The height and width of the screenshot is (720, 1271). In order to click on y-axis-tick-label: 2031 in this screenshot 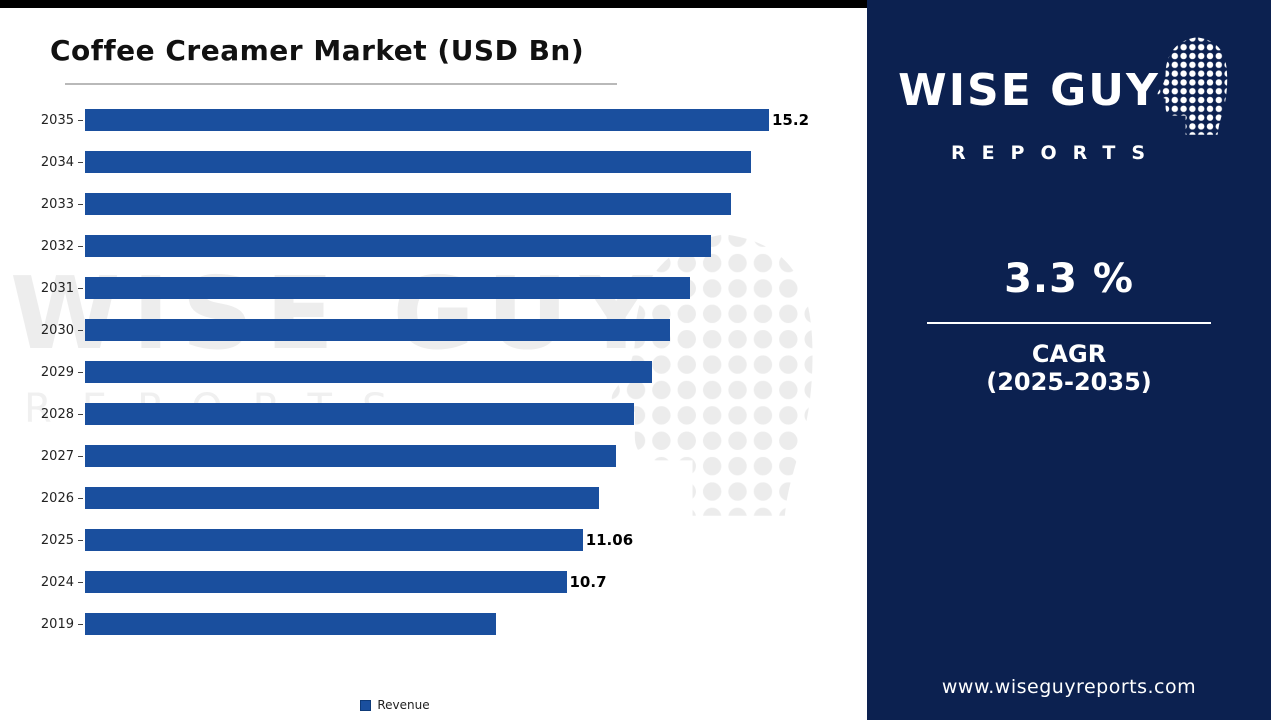, I will do `click(57, 288)`.